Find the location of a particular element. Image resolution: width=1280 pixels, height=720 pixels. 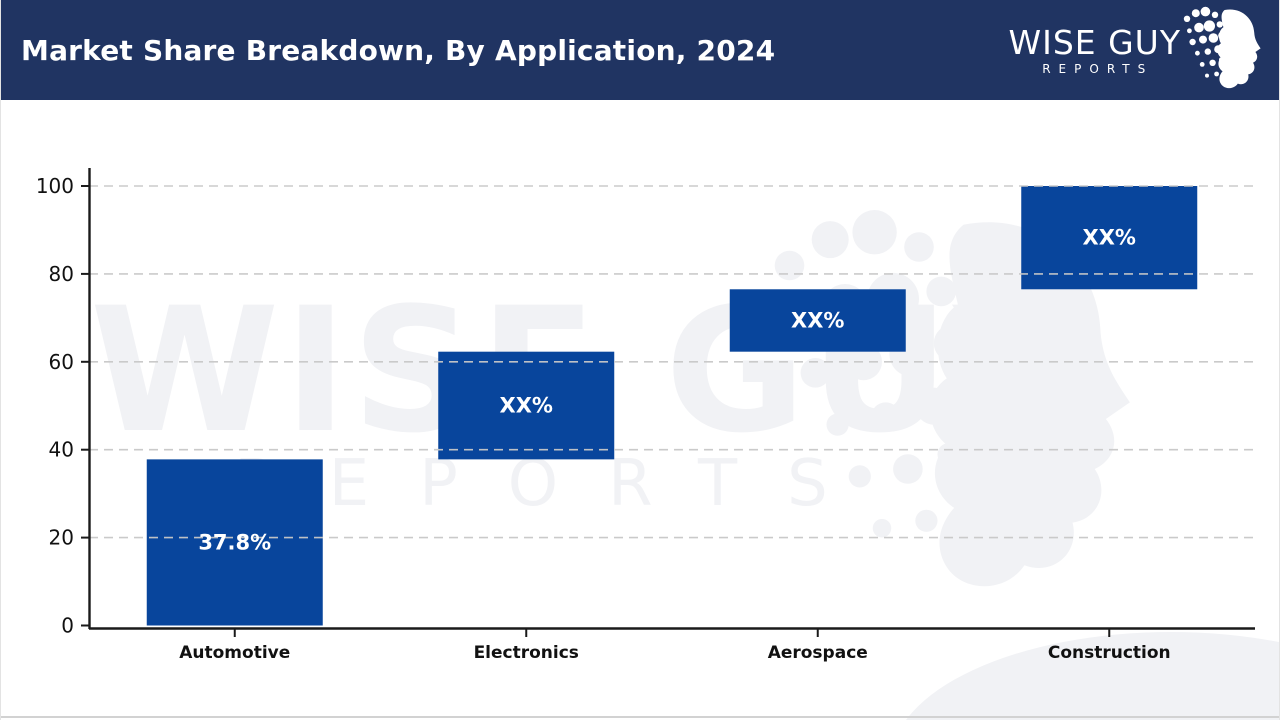

bar-value-label-electronics: XX% is located at coordinates (526, 406).